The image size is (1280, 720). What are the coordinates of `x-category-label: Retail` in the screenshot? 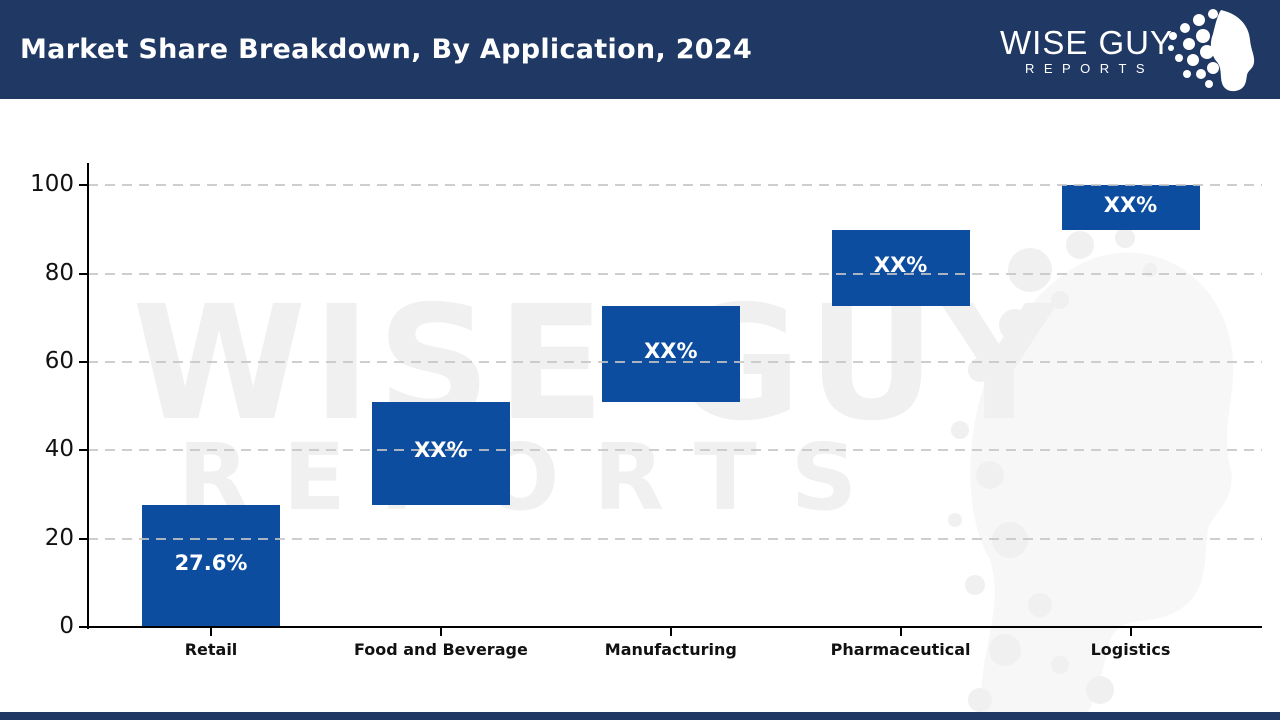 It's located at (211, 649).